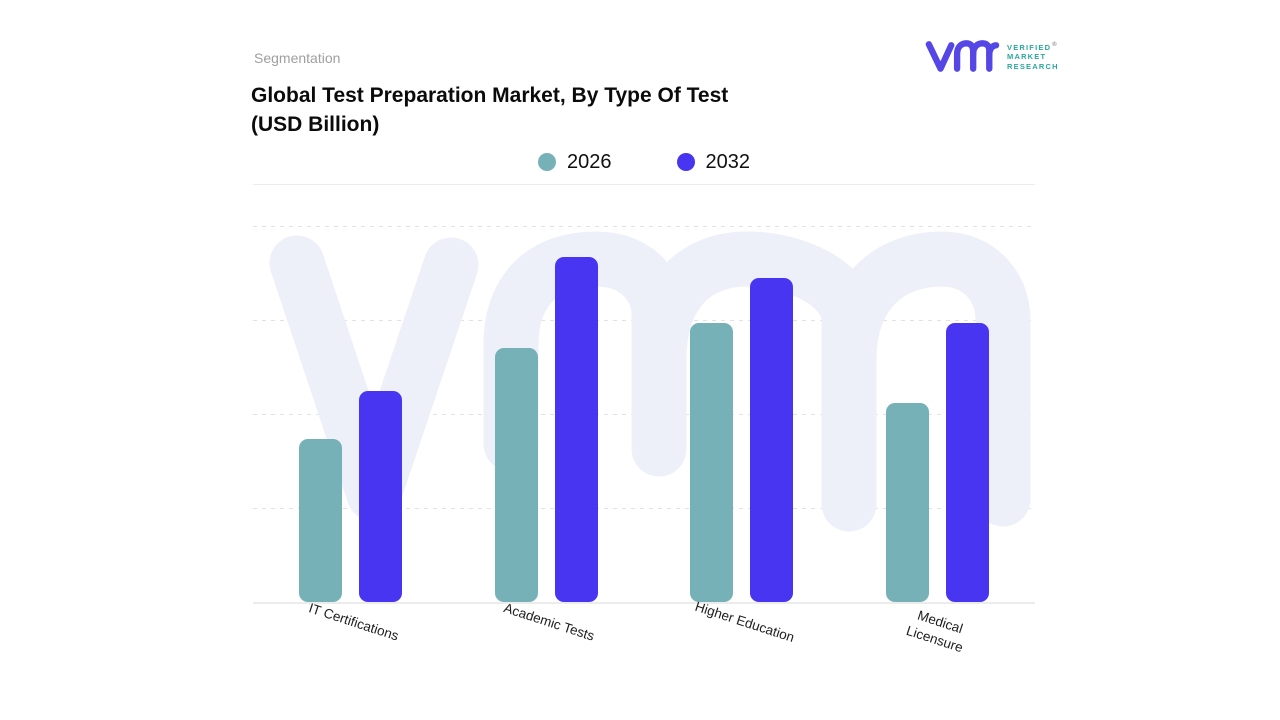 This screenshot has width=1280, height=720. I want to click on vmr-logo: VERIFIED® MARKET RESEARCH, so click(990, 56).